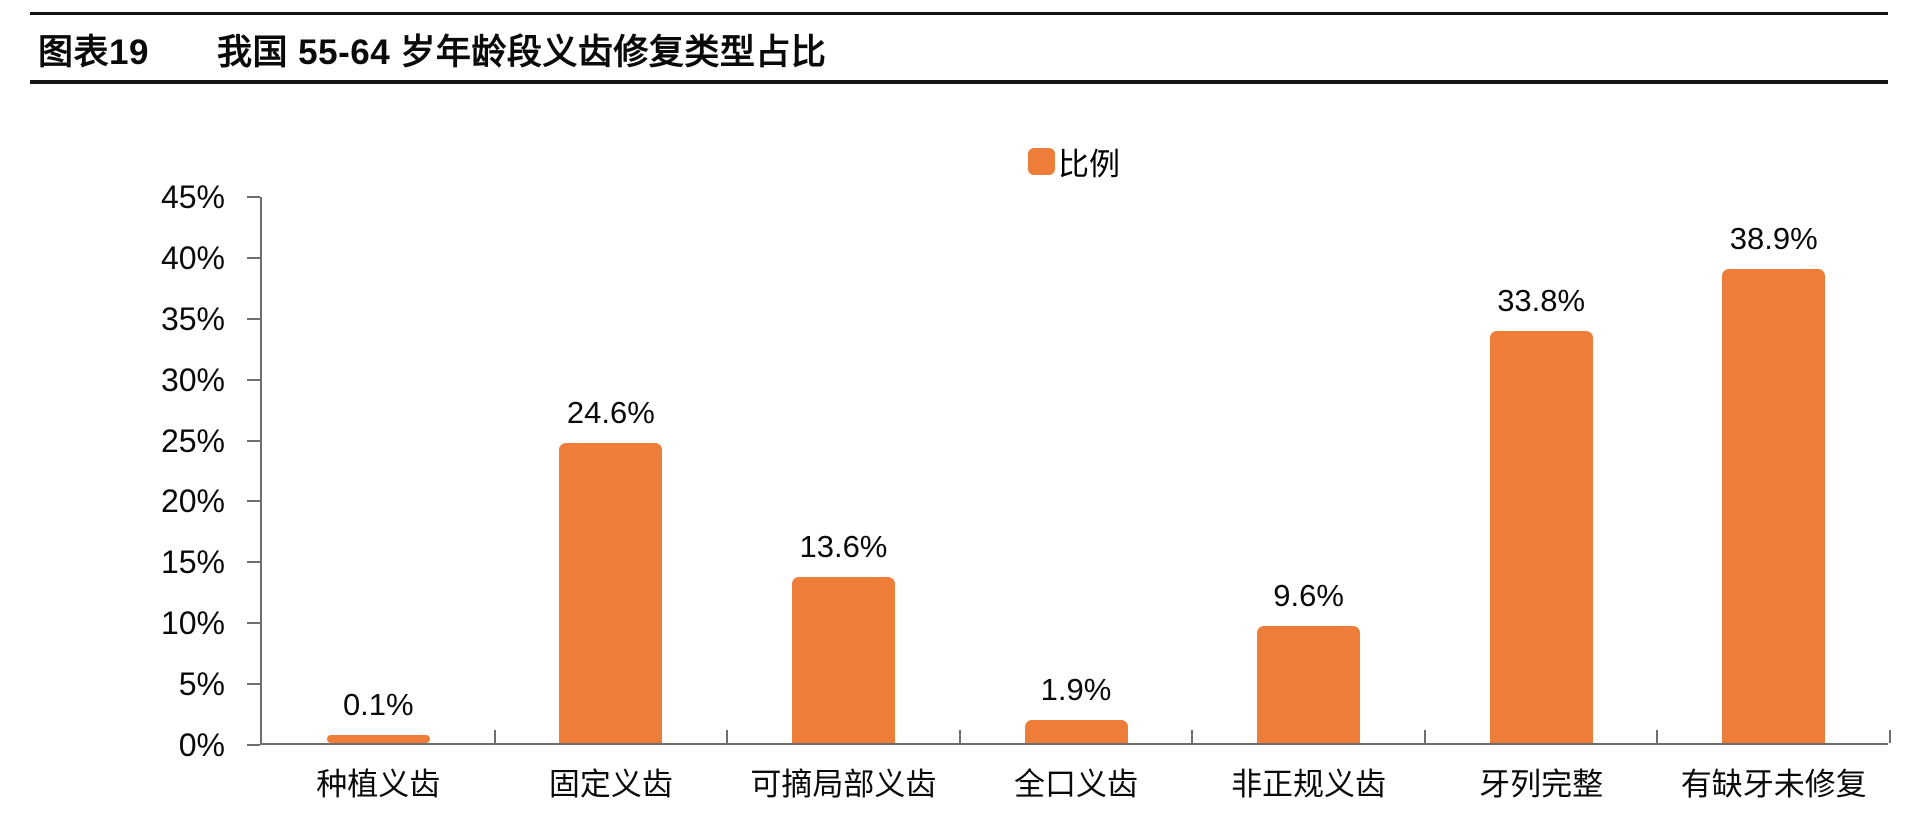  What do you see at coordinates (1773, 784) in the screenshot?
I see `category-label: 有缺牙未修复` at bounding box center [1773, 784].